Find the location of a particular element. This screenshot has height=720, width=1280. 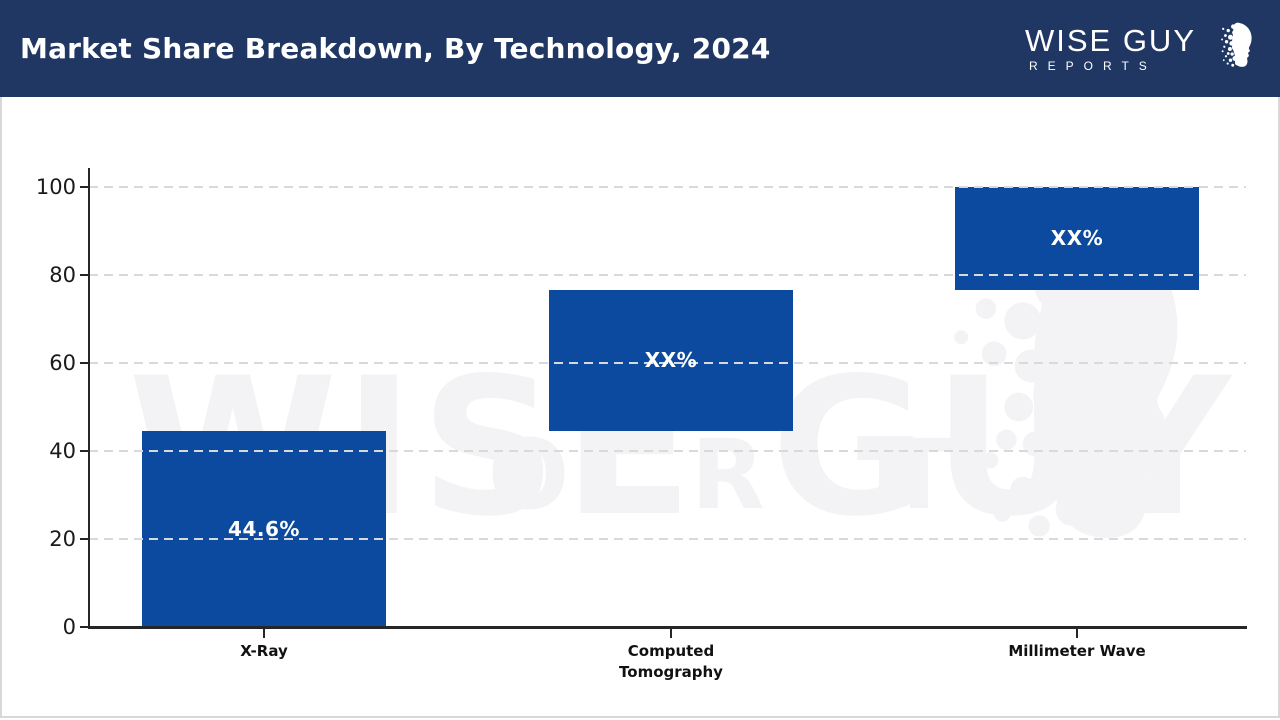

x-category-label: Computed Tomography is located at coordinates (671, 661).